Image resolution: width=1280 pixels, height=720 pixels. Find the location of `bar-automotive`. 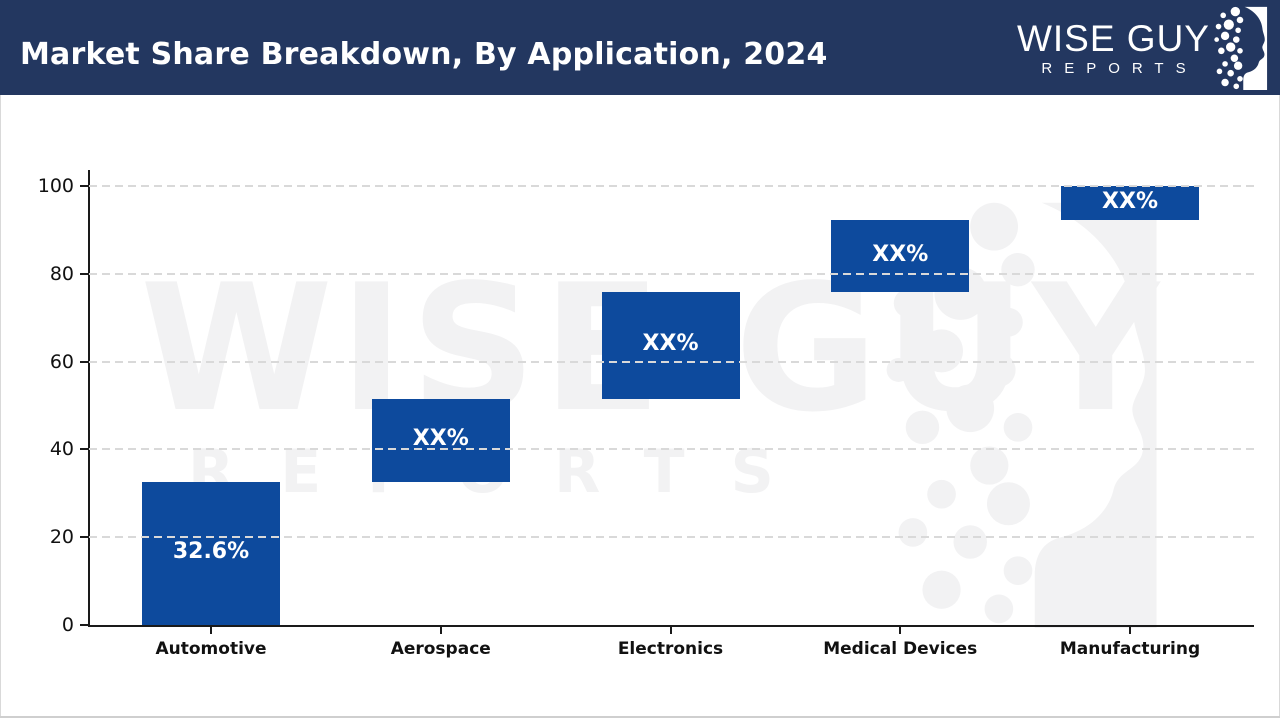

bar-automotive is located at coordinates (211, 553).